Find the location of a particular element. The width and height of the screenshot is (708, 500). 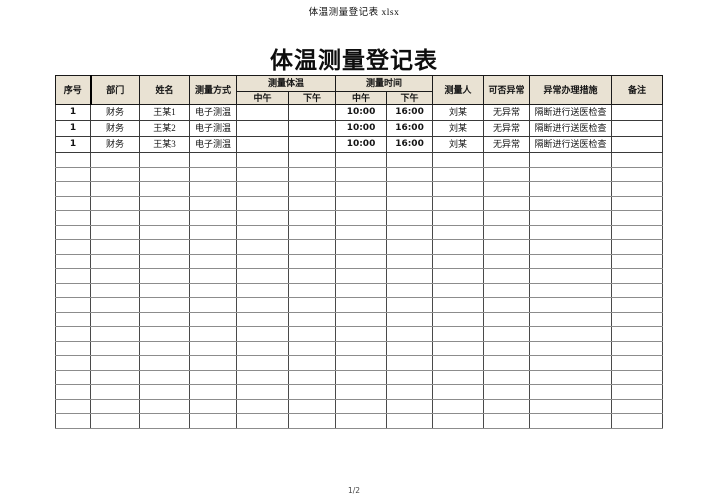

header-department: 部门 is located at coordinates (114, 90).